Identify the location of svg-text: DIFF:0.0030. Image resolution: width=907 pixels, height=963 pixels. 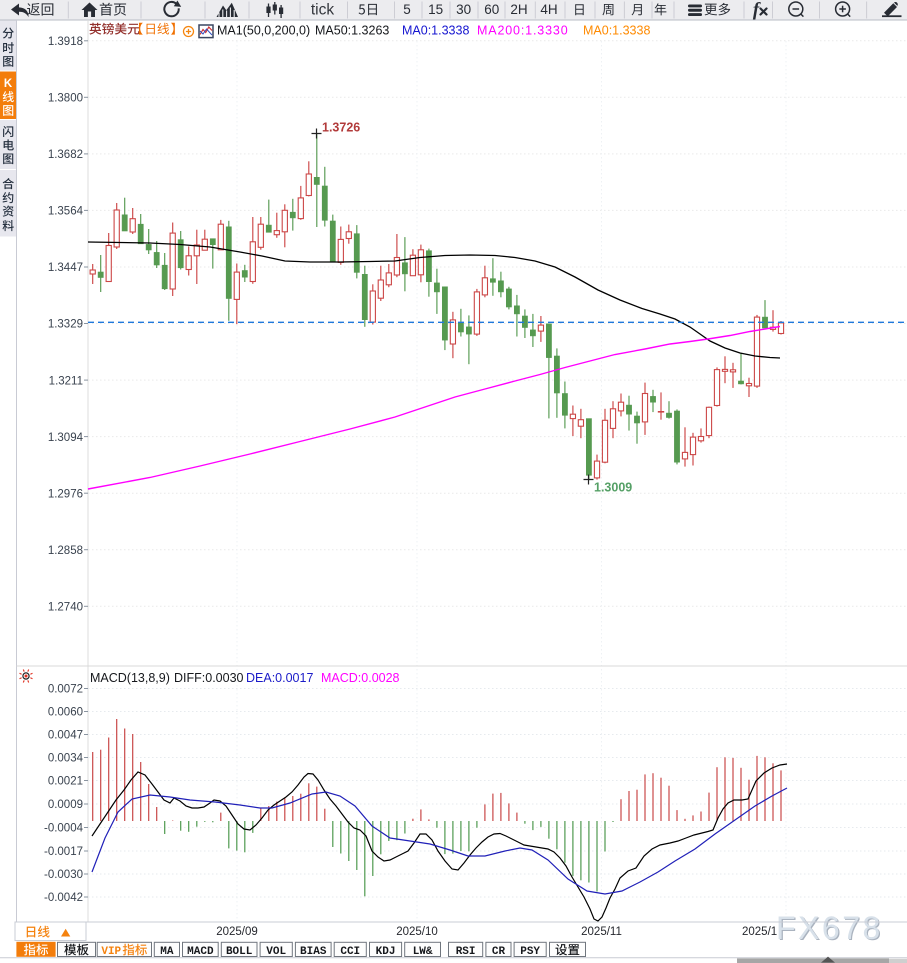
(209, 678).